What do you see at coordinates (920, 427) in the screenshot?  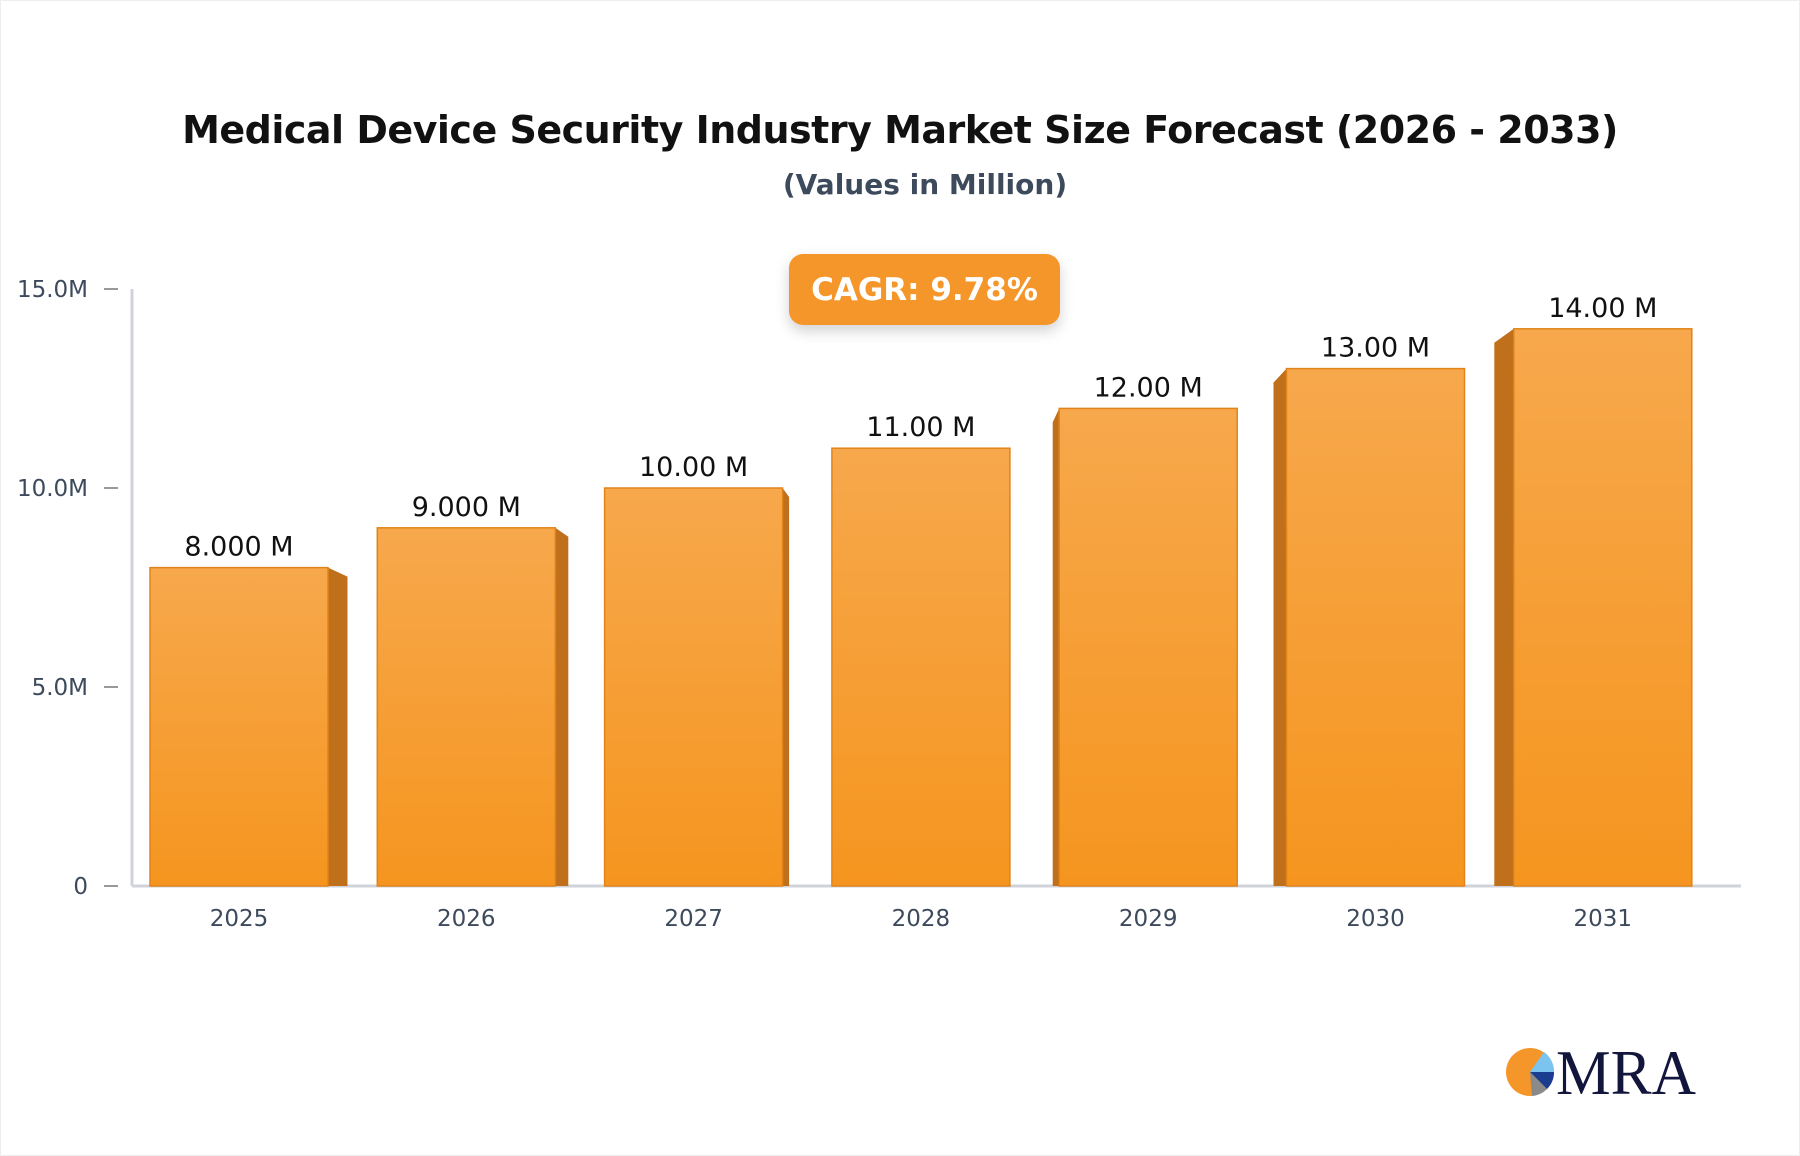 I see `data-label: 11.00 M` at bounding box center [920, 427].